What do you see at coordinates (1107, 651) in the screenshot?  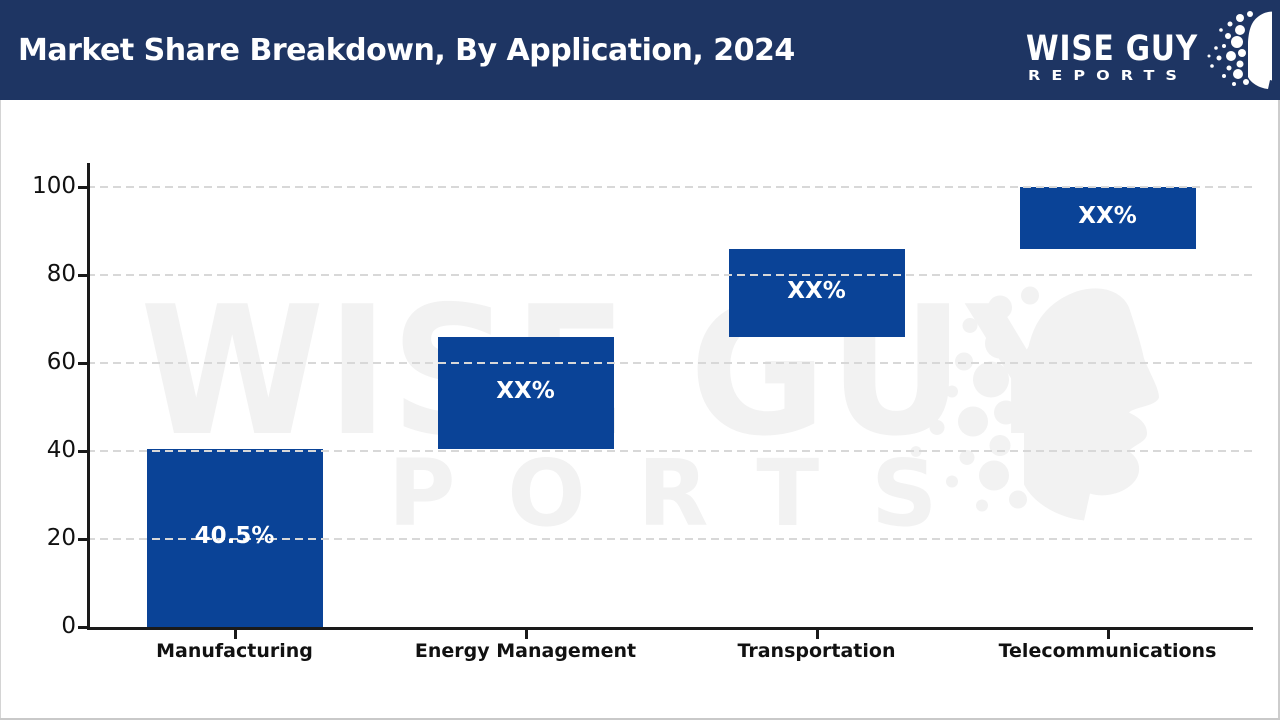 I see `x-axis-category-label: Telecommunications` at bounding box center [1107, 651].